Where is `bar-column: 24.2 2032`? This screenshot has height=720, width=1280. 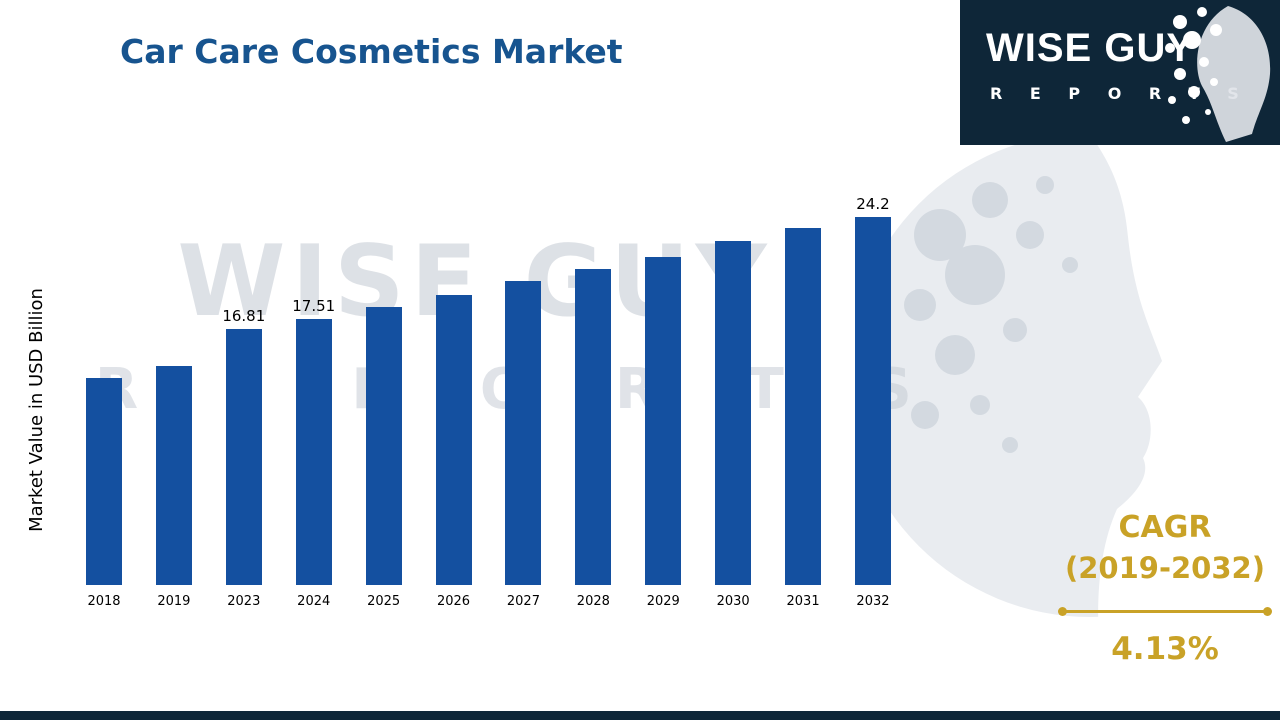
bar-column: 24.2 2032 is located at coordinates (873, 382).